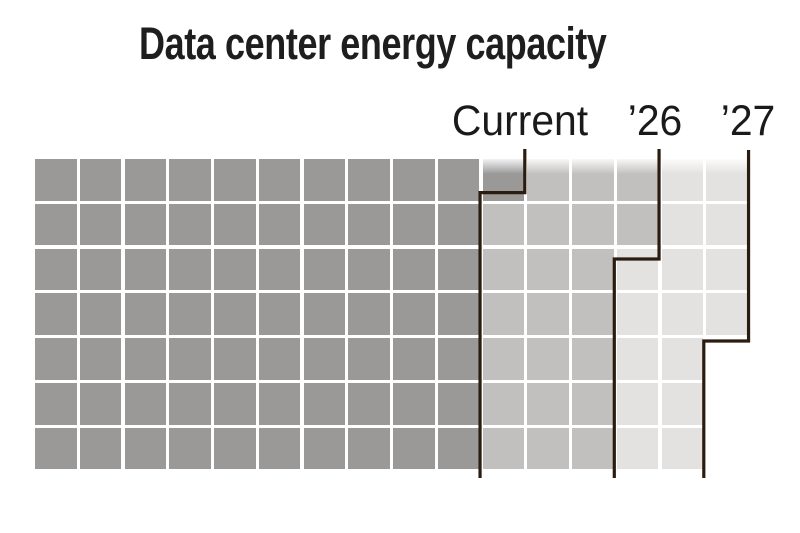 The width and height of the screenshot is (800, 533). Describe the element at coordinates (520, 121) in the screenshot. I see `label-current: Current` at that location.